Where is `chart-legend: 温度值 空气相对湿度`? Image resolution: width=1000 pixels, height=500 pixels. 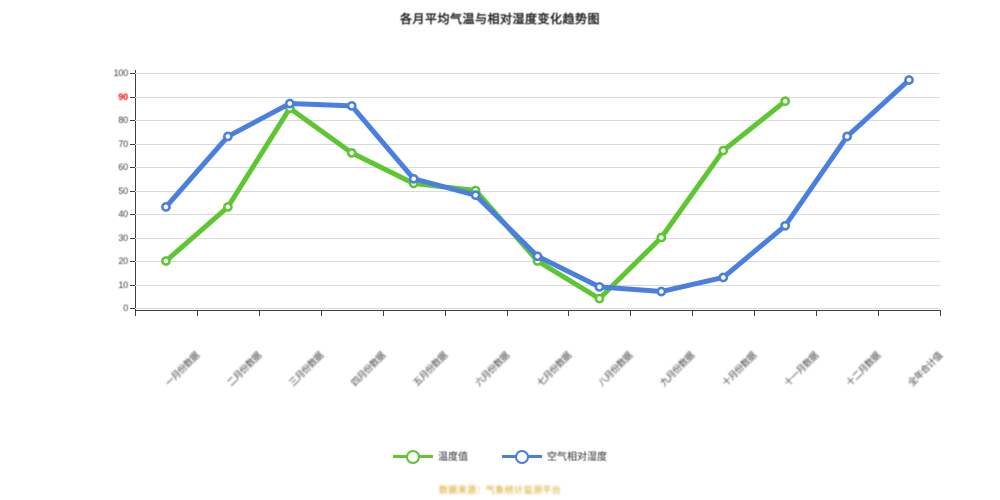 chart-legend: 温度值 空气相对湿度 is located at coordinates (500, 456).